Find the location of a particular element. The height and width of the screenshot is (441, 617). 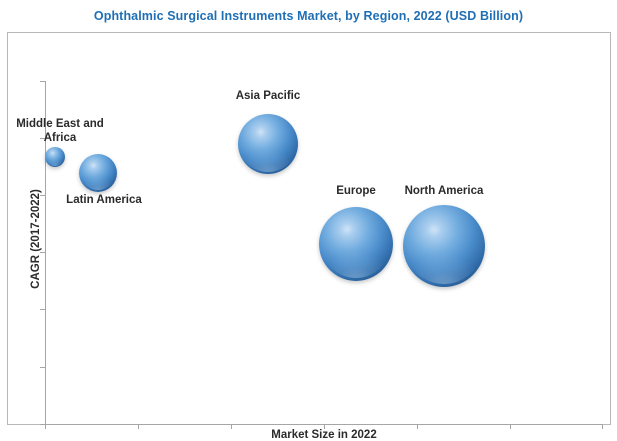

bubble-label-middle-east-and-africa: Middle East and Africa is located at coordinates (60, 131).